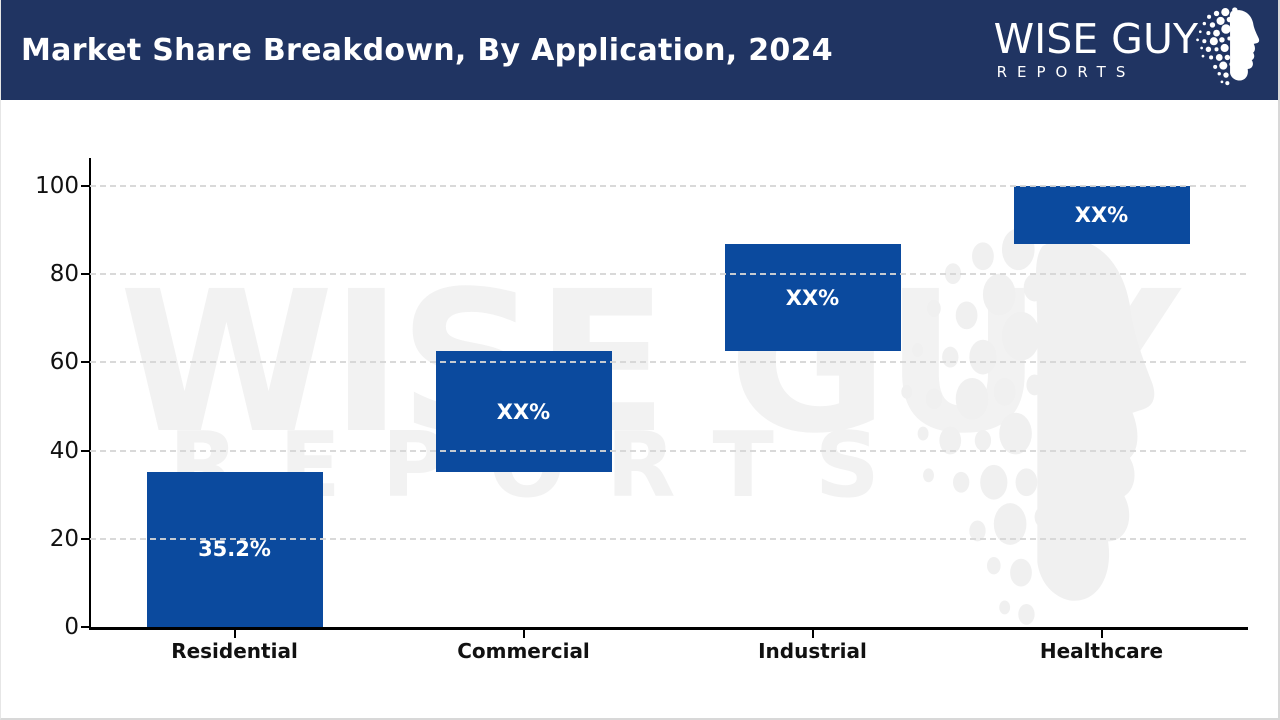 The width and height of the screenshot is (1280, 720). I want to click on y-tick-label: 40, so click(64, 450).